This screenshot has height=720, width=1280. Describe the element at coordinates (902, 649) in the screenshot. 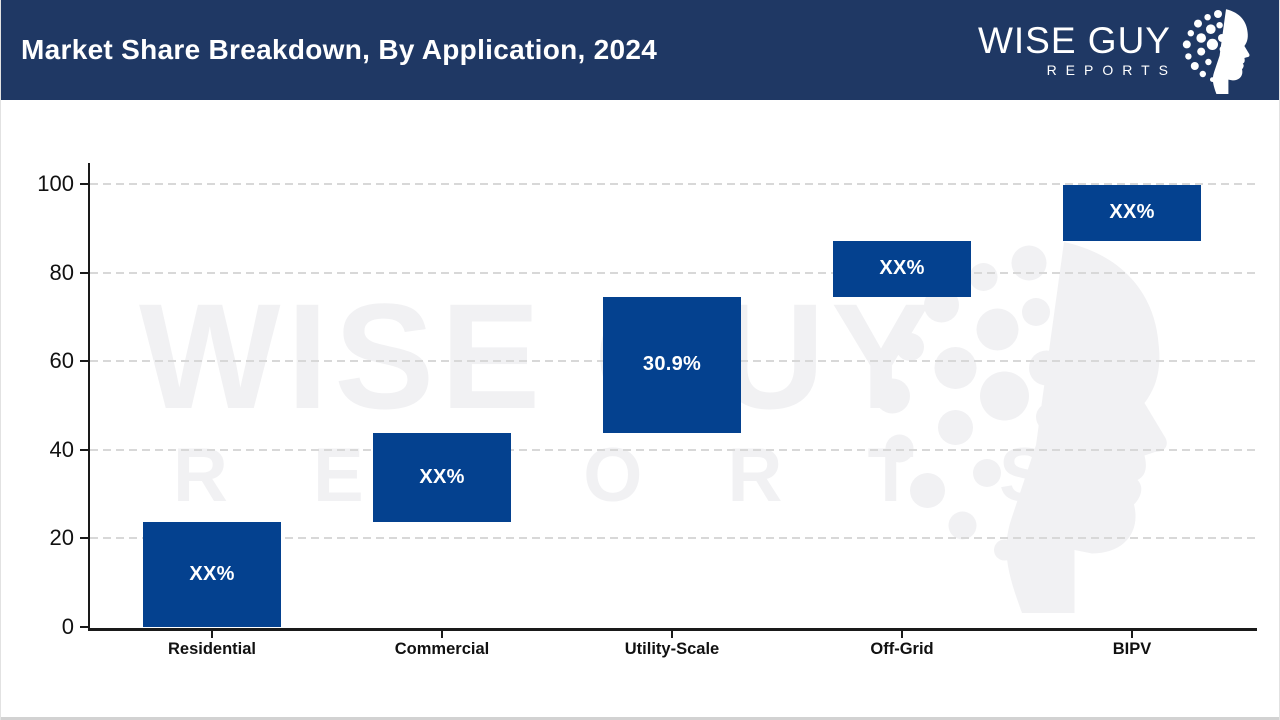

I see `x-tick-label-off-grid: Off-Grid` at that location.